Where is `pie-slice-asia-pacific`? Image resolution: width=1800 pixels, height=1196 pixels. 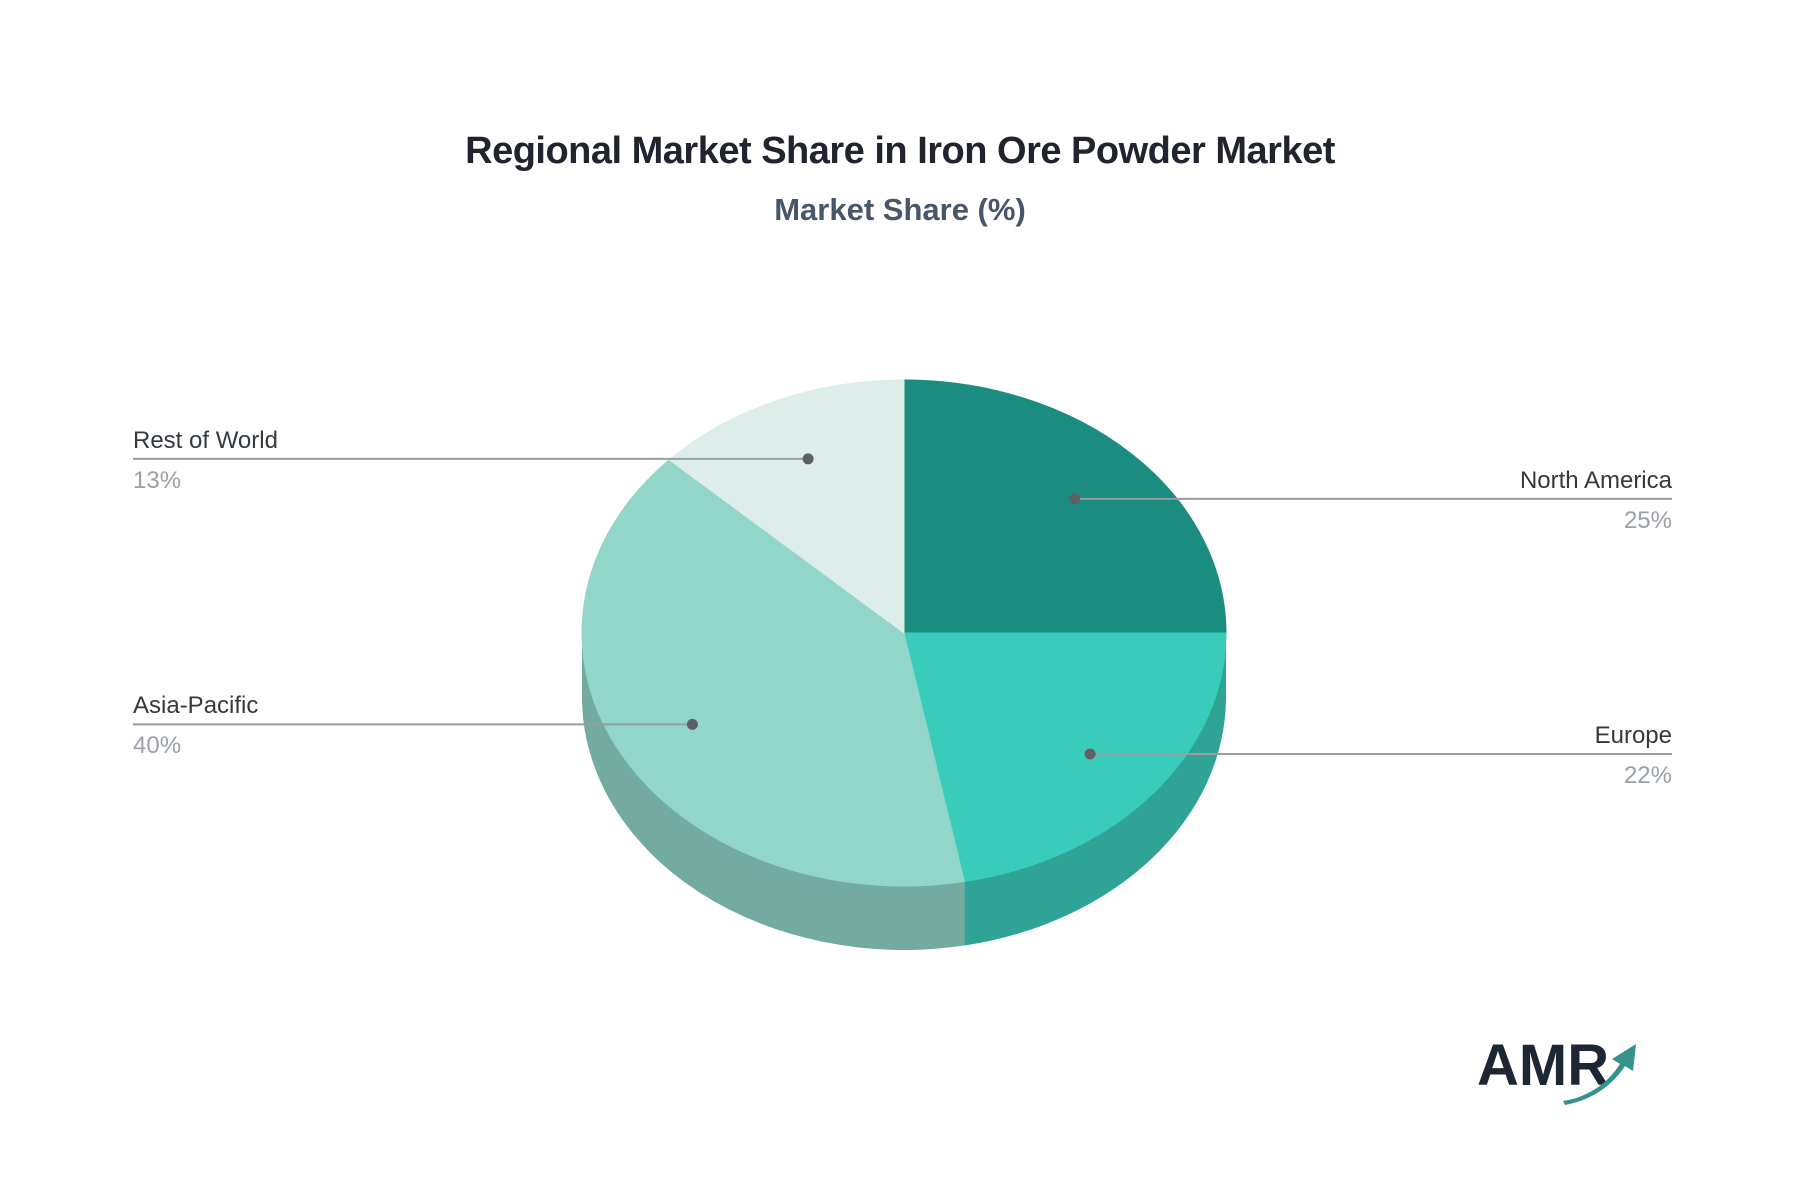 pie-slice-asia-pacific is located at coordinates (773, 673).